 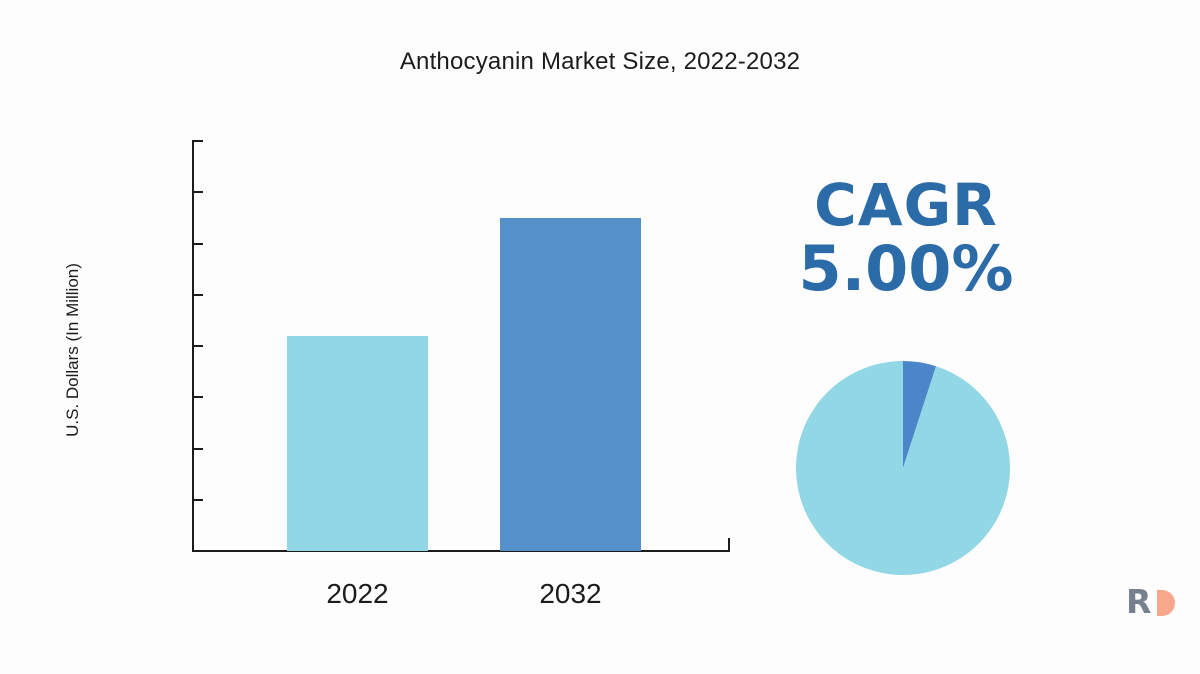 What do you see at coordinates (1138, 602) in the screenshot?
I see `logo-letter-r: R` at bounding box center [1138, 602].